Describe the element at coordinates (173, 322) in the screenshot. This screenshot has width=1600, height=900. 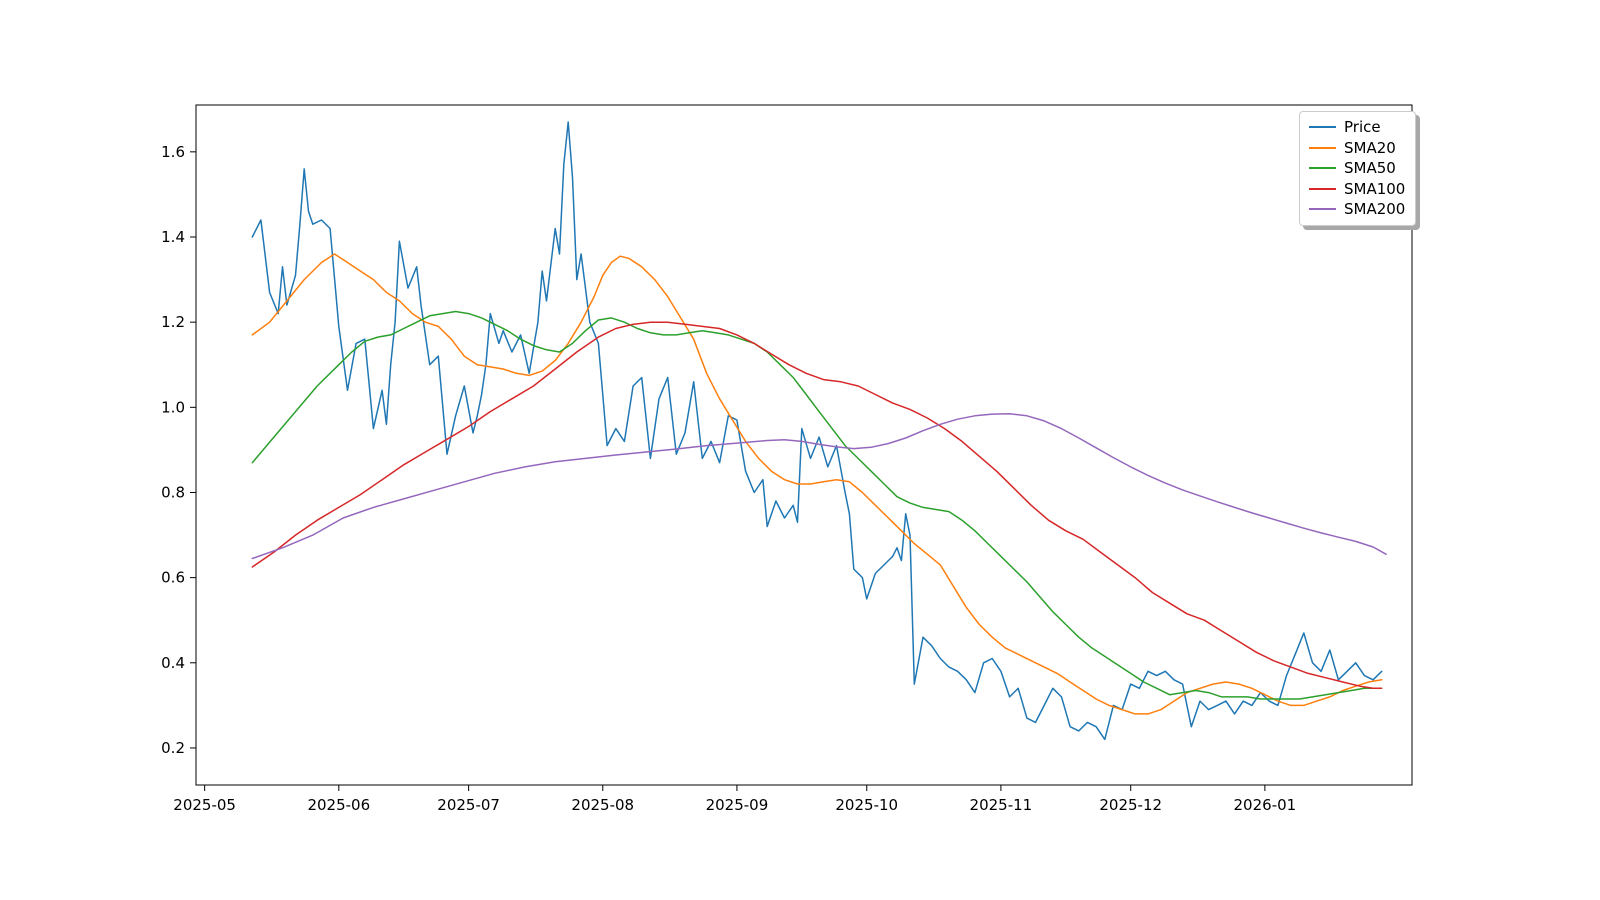
I see `y-tick-label: 1.2` at that location.